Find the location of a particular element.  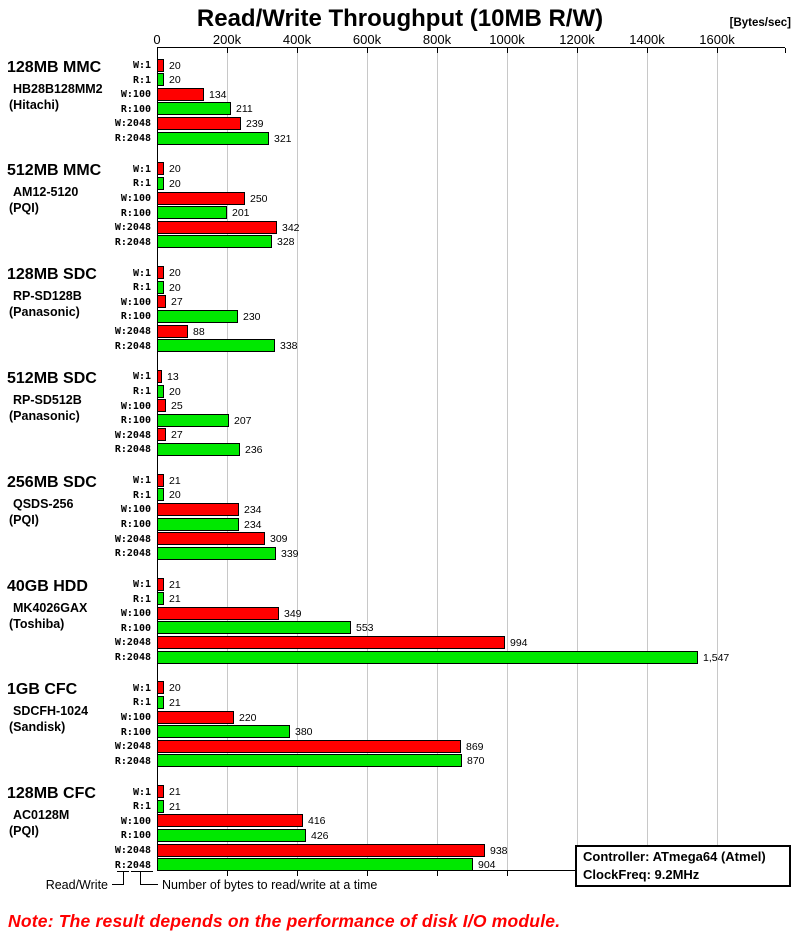

y-axis-line is located at coordinates (157, 459).